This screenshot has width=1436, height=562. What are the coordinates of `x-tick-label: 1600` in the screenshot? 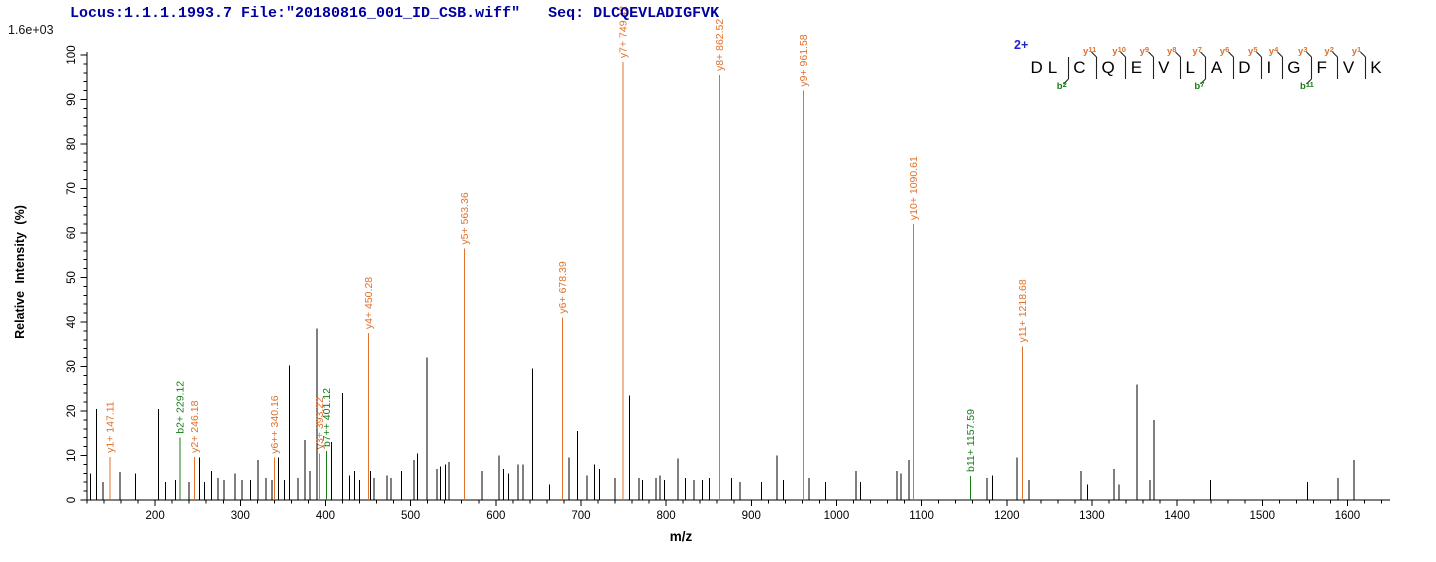 It's located at (1348, 516).